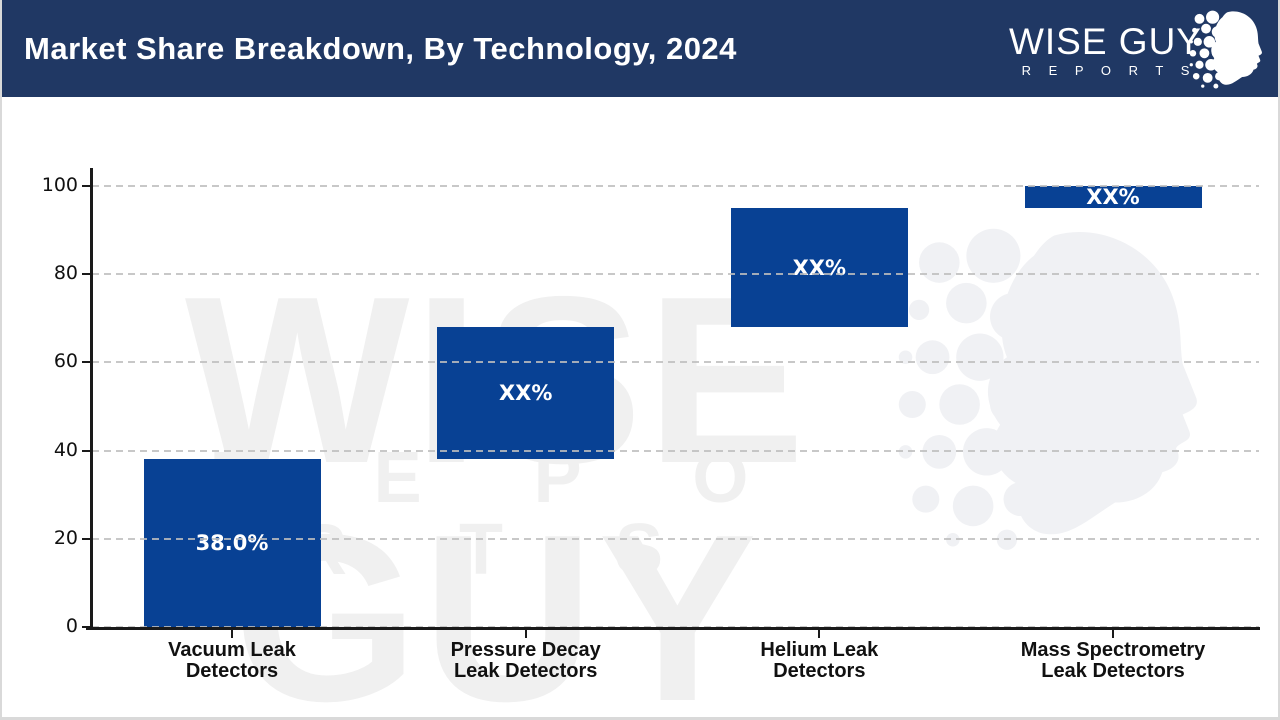 The height and width of the screenshot is (720, 1280). Describe the element at coordinates (59, 185) in the screenshot. I see `y-tick-label: 100` at that location.